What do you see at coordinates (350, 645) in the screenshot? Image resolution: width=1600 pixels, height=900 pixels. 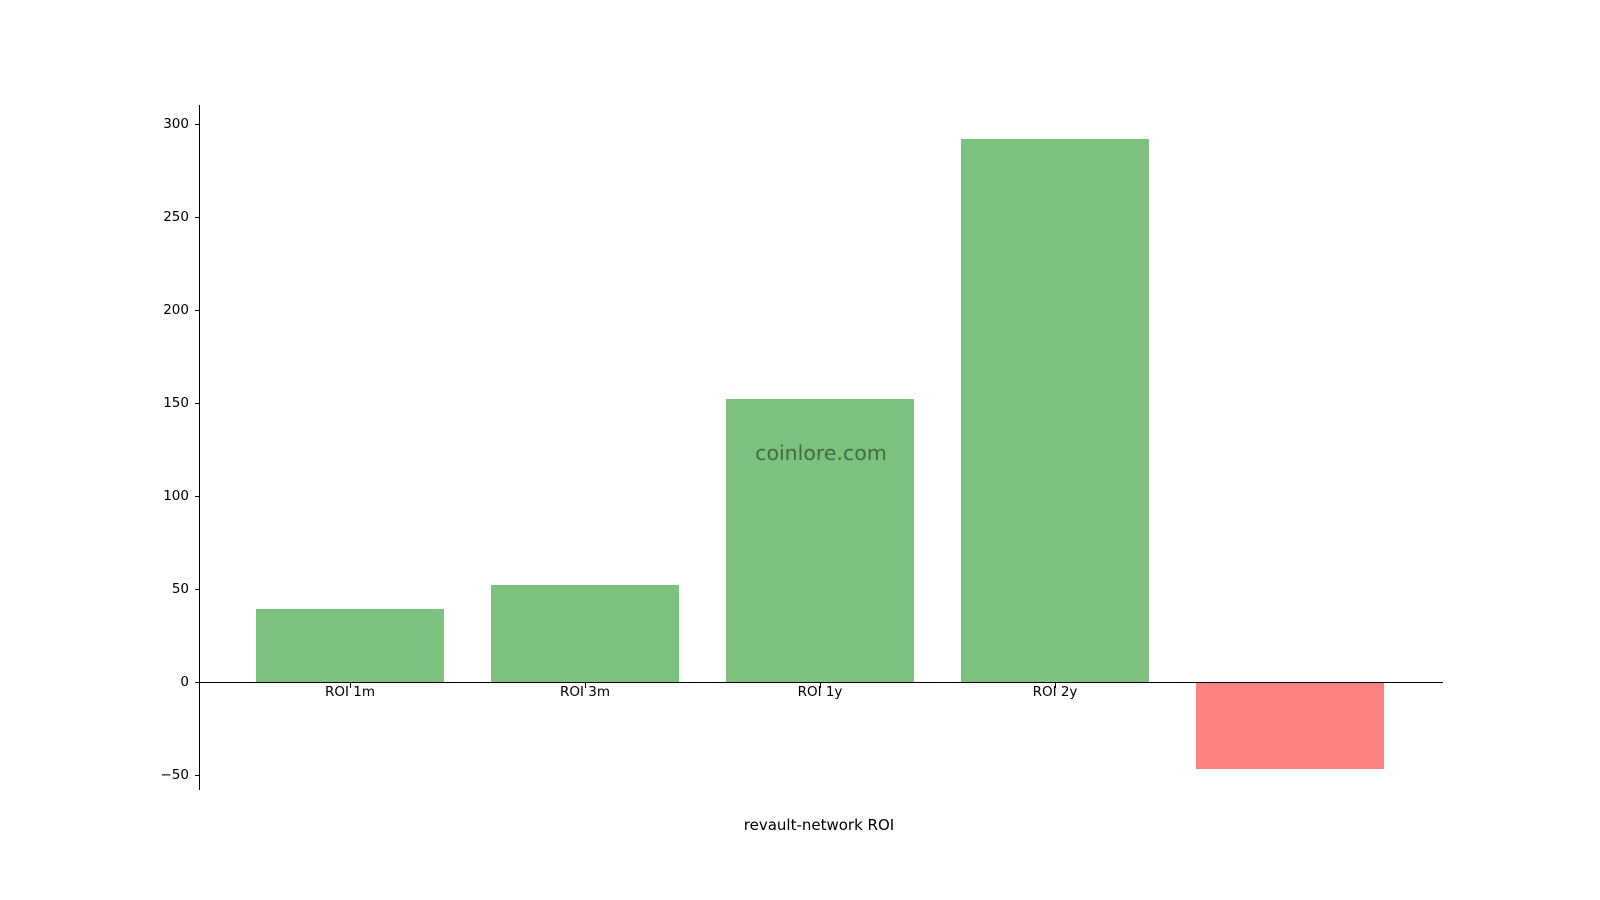 I see `bar-roi-1m` at bounding box center [350, 645].